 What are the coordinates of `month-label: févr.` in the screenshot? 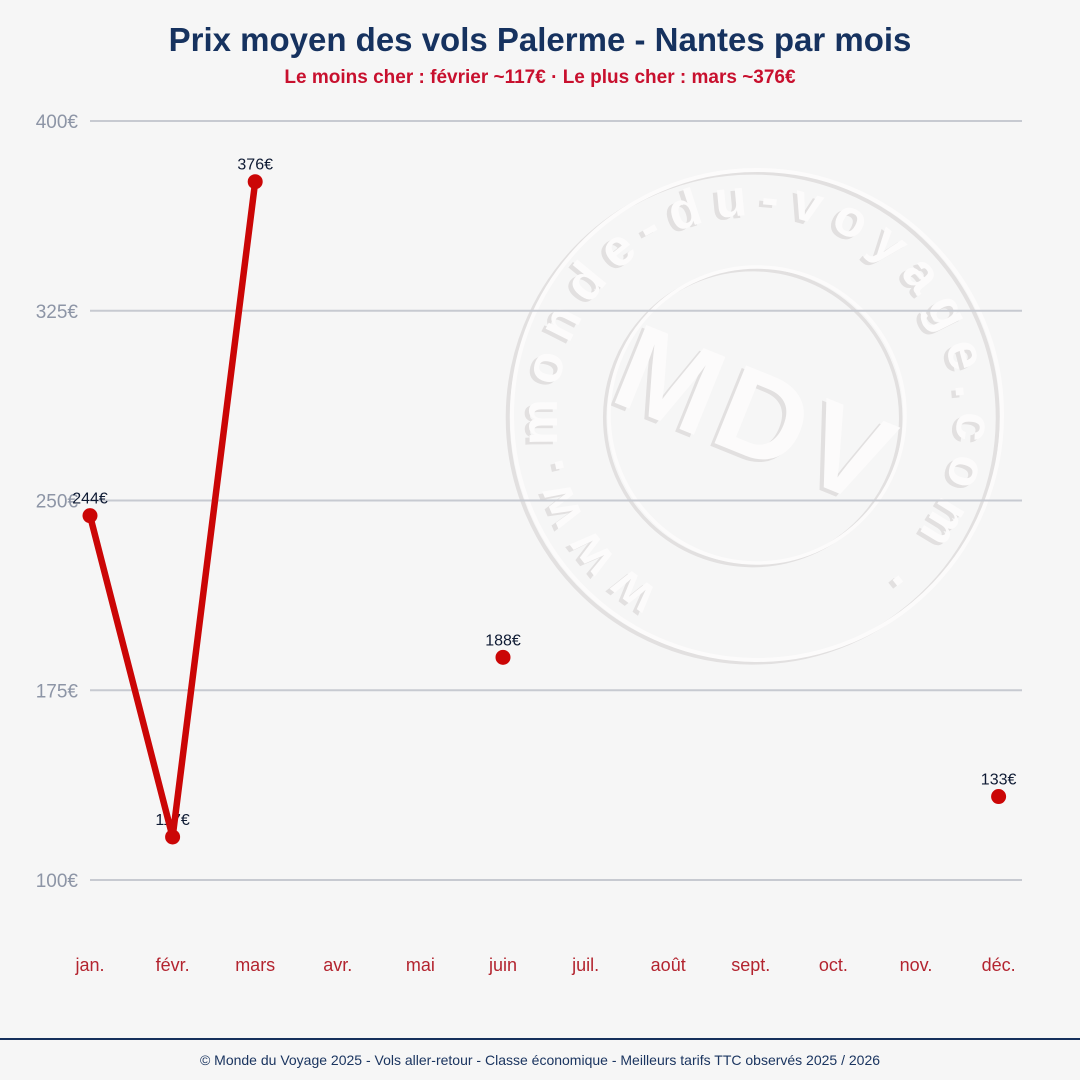 It's located at (173, 965).